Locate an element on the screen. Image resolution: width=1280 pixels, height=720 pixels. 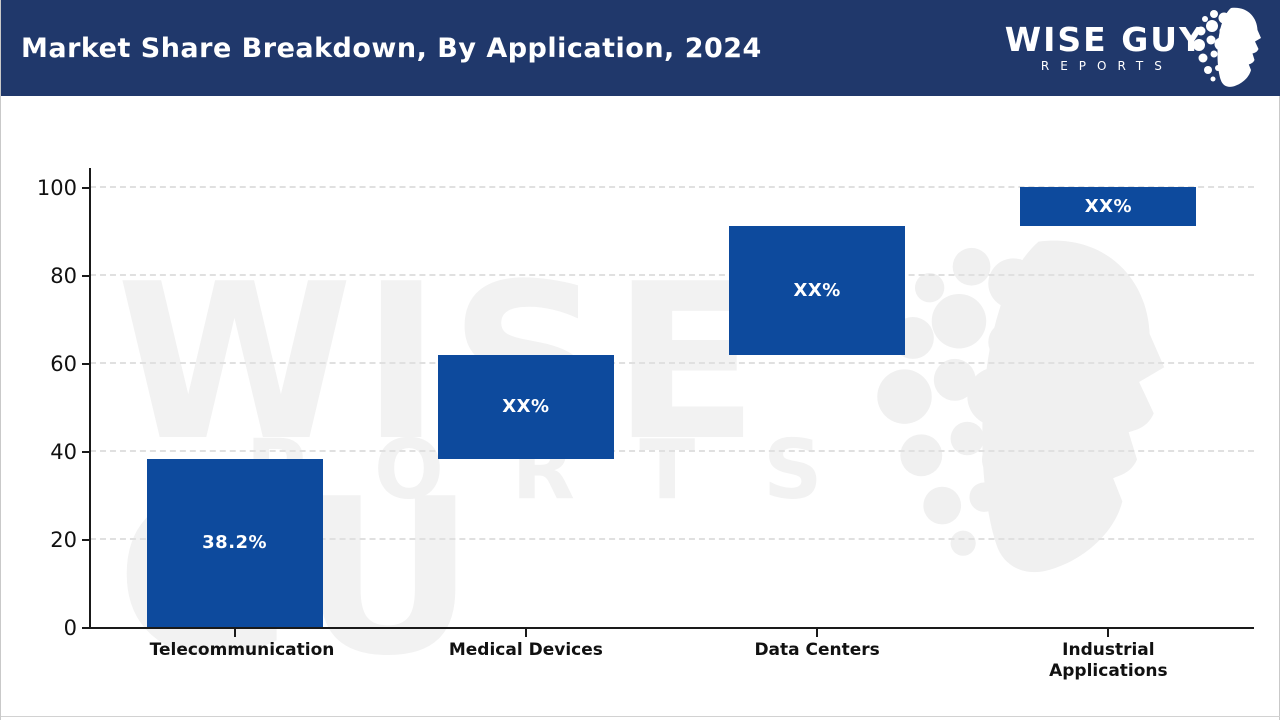
bar-value-label: 38.2% is located at coordinates (235, 543).